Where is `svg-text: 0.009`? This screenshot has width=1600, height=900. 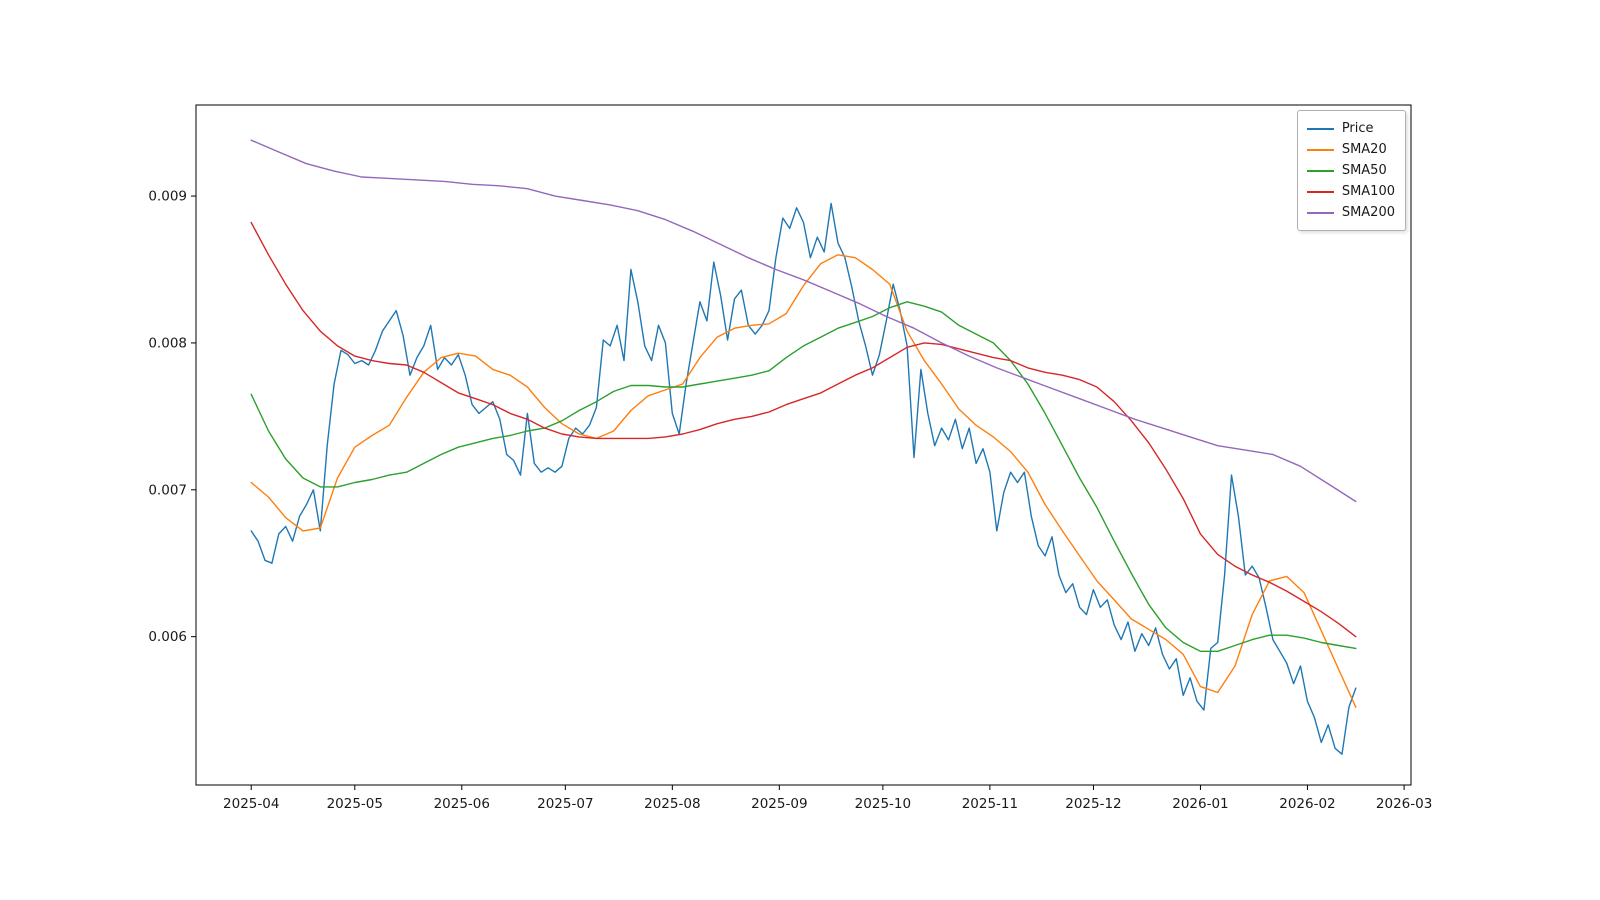
svg-text: 0.009 is located at coordinates (167, 197).